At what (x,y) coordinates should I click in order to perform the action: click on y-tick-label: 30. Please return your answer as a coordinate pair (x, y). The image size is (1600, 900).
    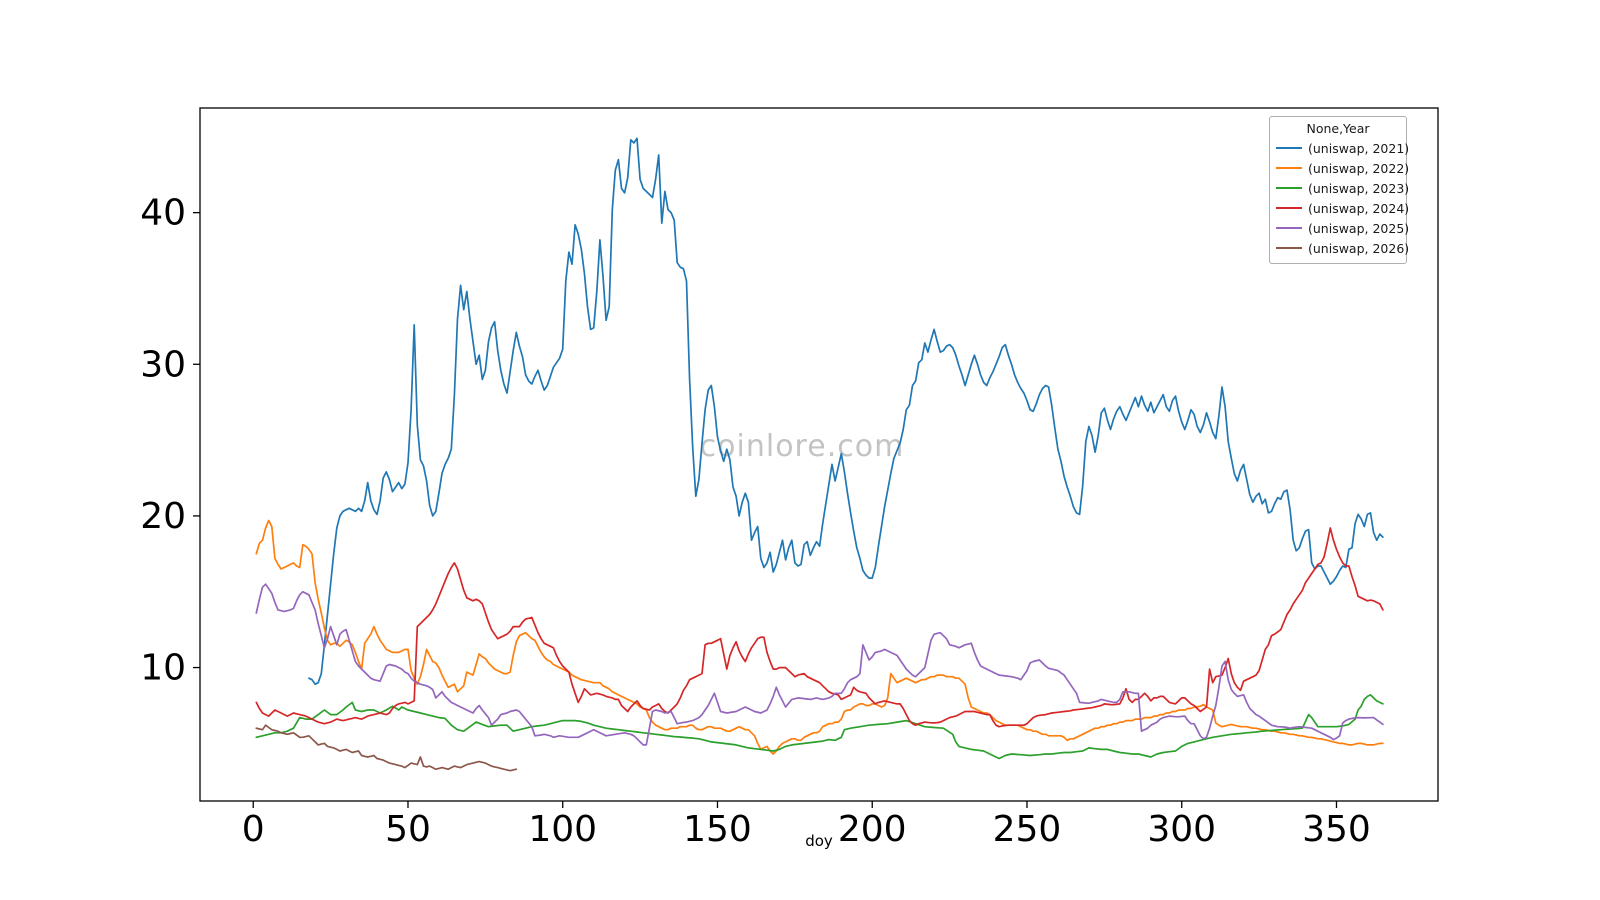
    Looking at the image, I should click on (163, 364).